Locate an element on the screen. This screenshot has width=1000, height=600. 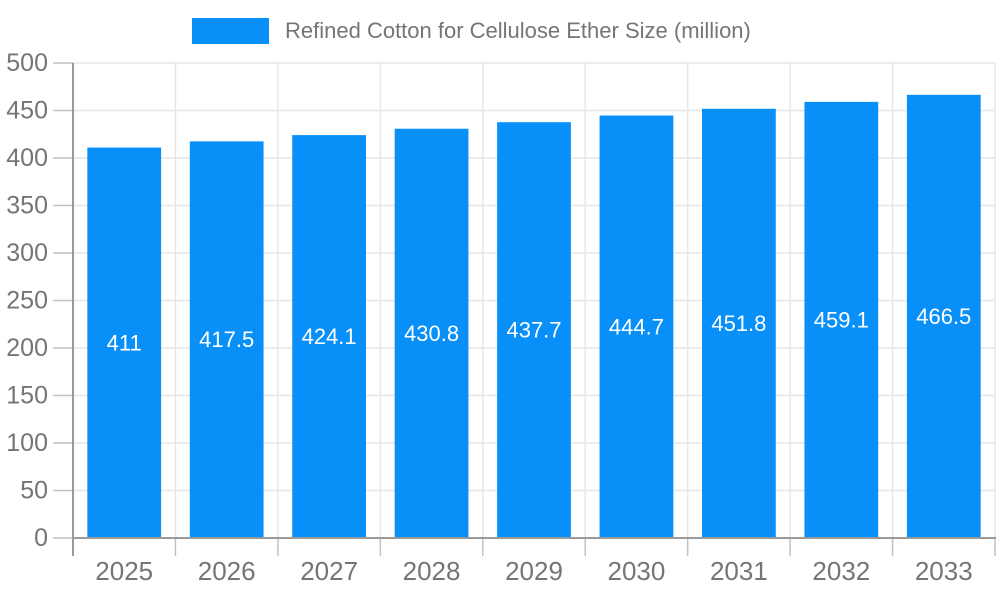
y-axis-label: 0 is located at coordinates (41, 538).